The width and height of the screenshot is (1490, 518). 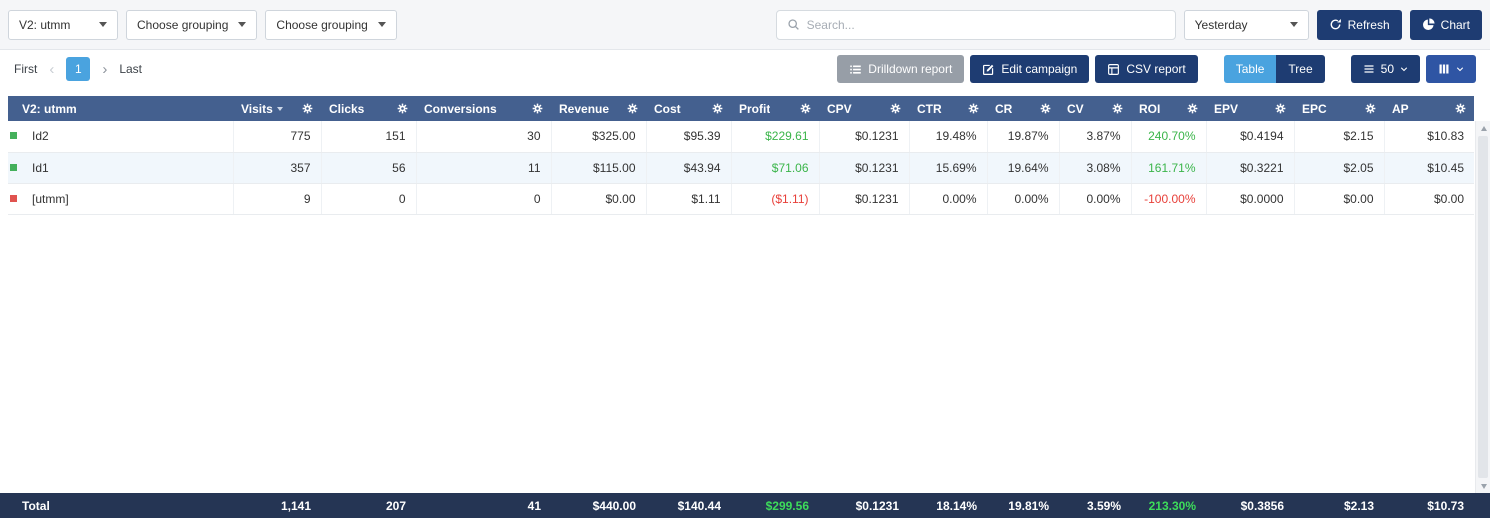 What do you see at coordinates (988, 69) in the screenshot?
I see `edit-icon` at bounding box center [988, 69].